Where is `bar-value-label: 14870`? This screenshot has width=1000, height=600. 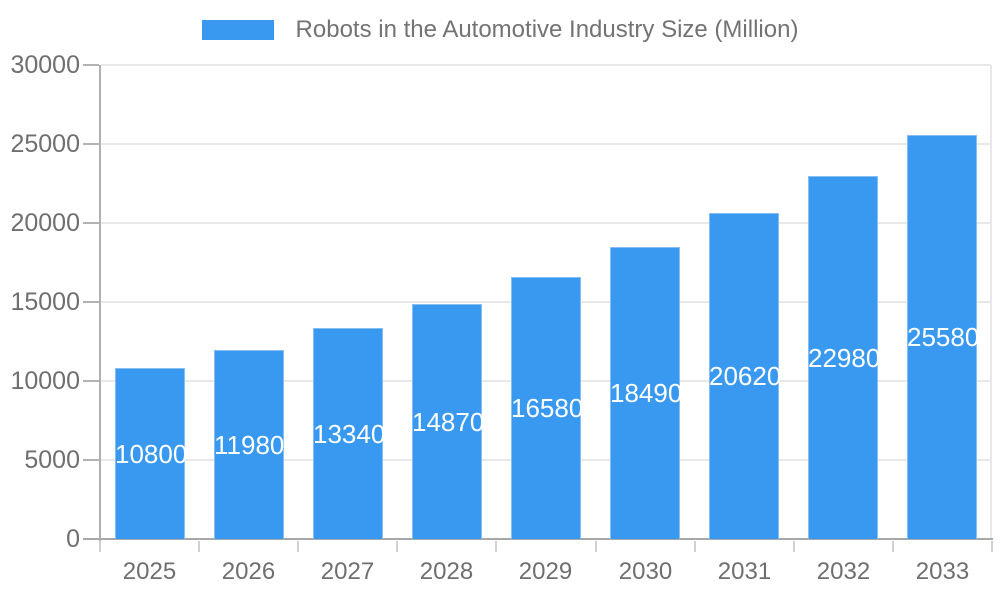
bar-value-label: 14870 is located at coordinates (448, 421).